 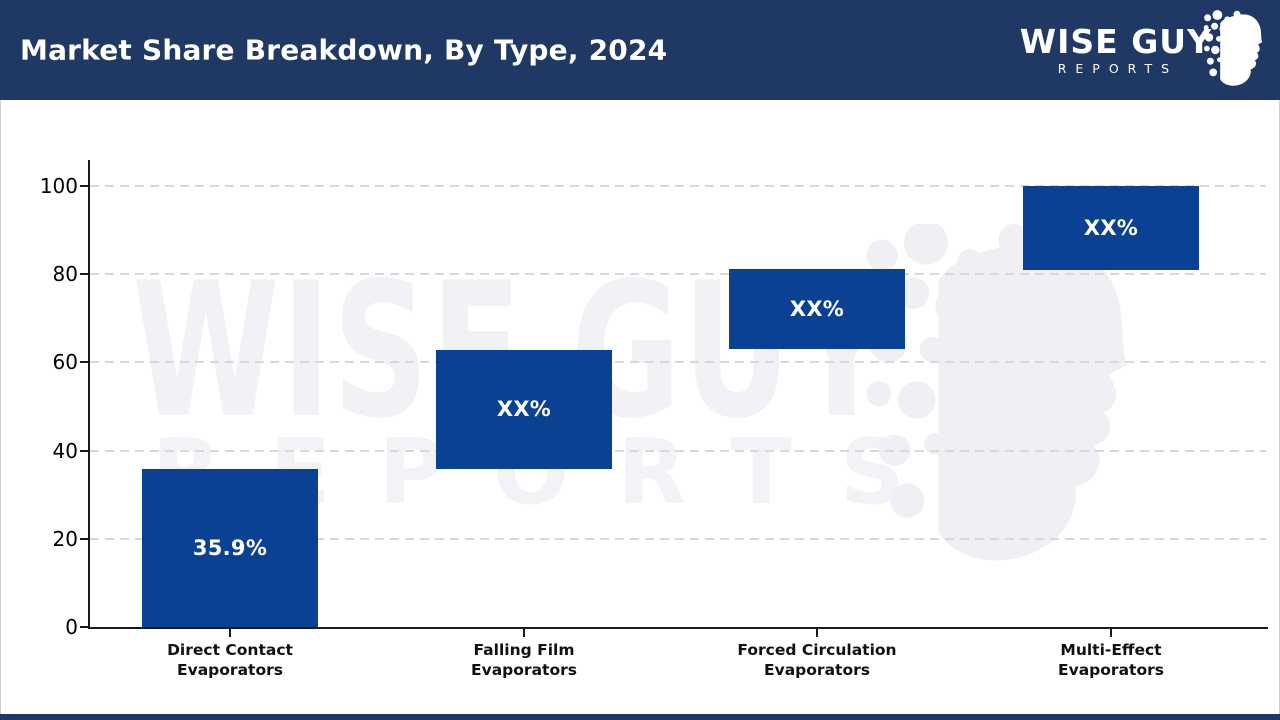 What do you see at coordinates (1118, 68) in the screenshot?
I see `logo-tagline: REPORTS` at bounding box center [1118, 68].